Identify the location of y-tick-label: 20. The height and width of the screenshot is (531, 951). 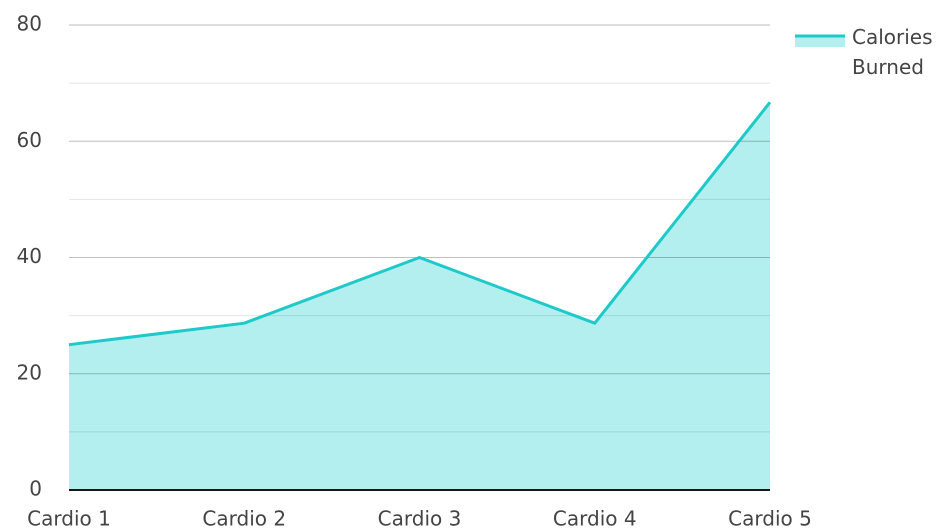
(29, 372).